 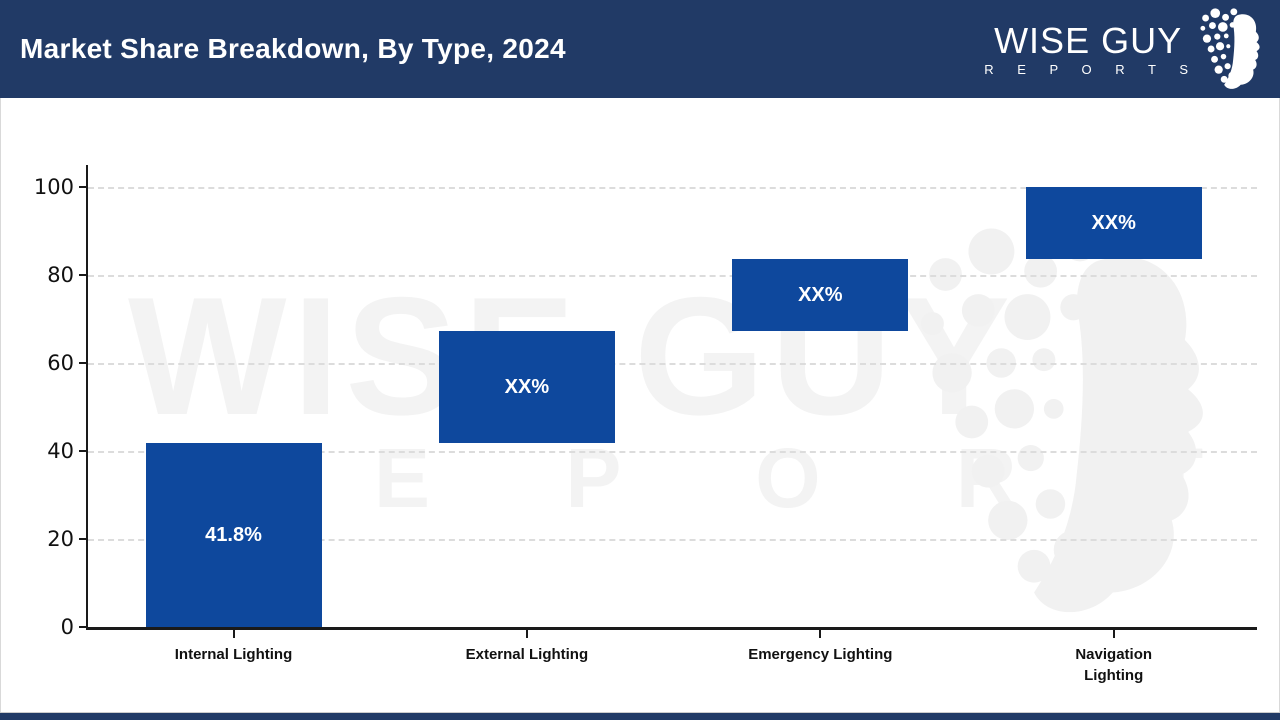 I want to click on y-axis-tick-label: 20, so click(x=60, y=539).